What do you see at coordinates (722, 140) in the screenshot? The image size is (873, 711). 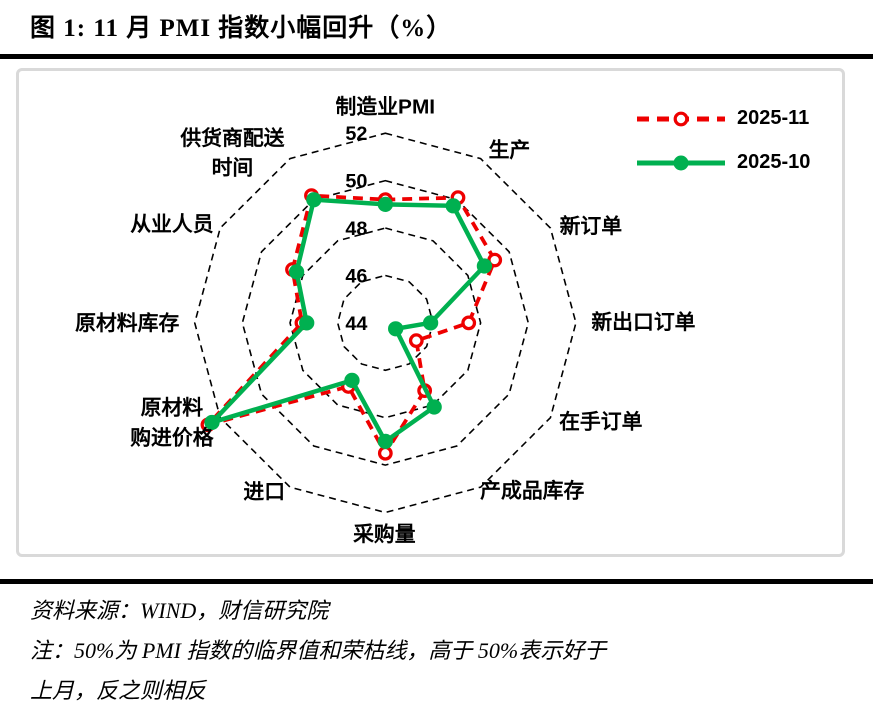 I see `legend: 2025-11 2025-10` at bounding box center [722, 140].